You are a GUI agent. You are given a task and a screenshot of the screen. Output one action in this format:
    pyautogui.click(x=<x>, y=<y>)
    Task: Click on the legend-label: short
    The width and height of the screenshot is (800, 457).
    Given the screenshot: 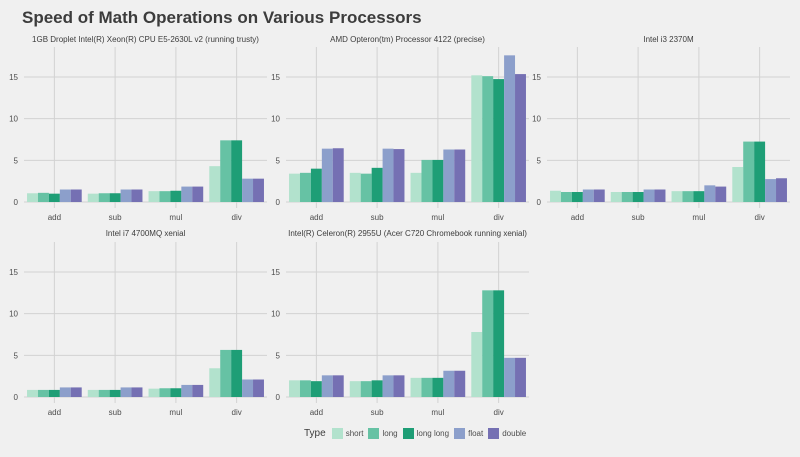 What is the action you would take?
    pyautogui.click(x=354, y=433)
    